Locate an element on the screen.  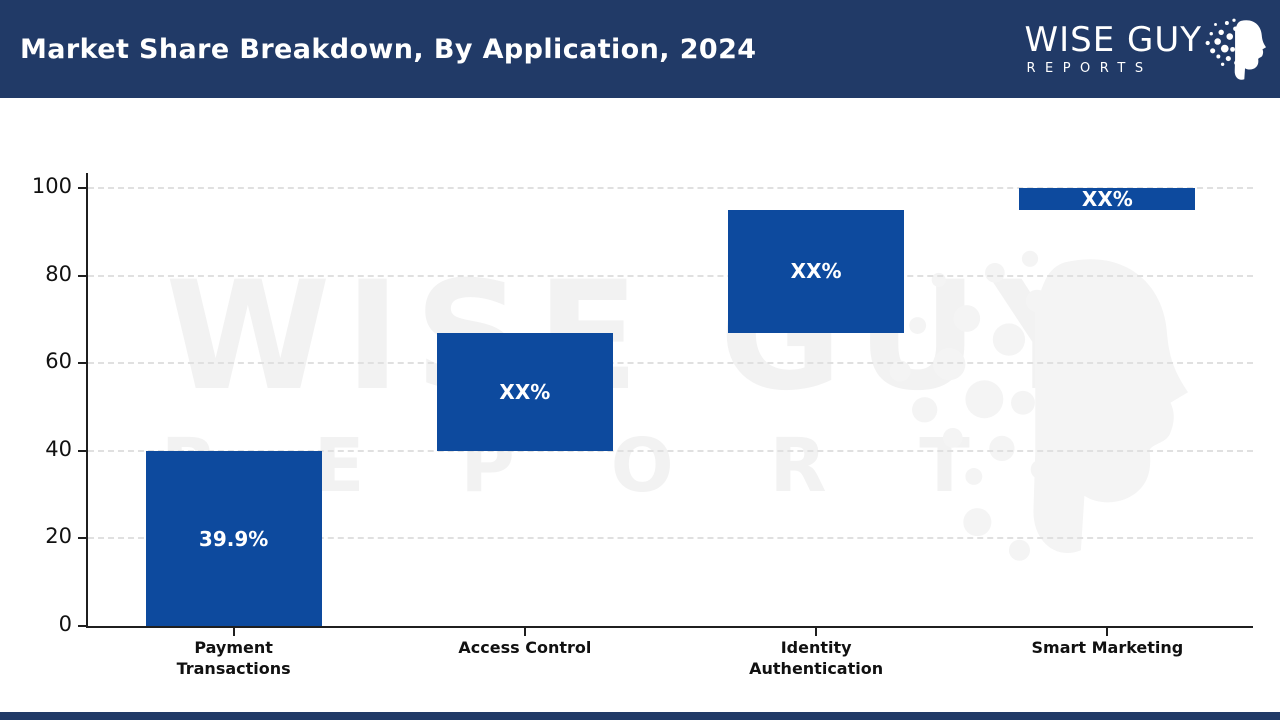
logo-wordmark-line1: WISE GUY is located at coordinates (1113, 39).